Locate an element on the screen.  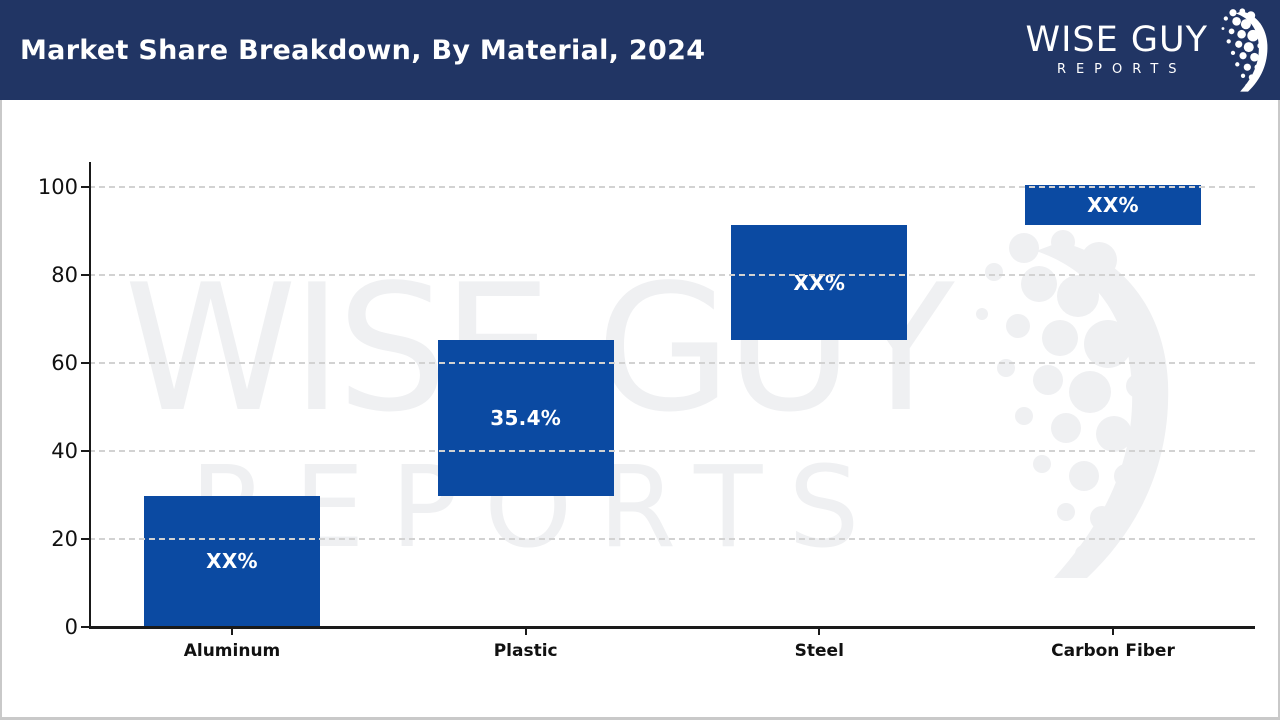
x-tick-label-2: Steel is located at coordinates (819, 650).